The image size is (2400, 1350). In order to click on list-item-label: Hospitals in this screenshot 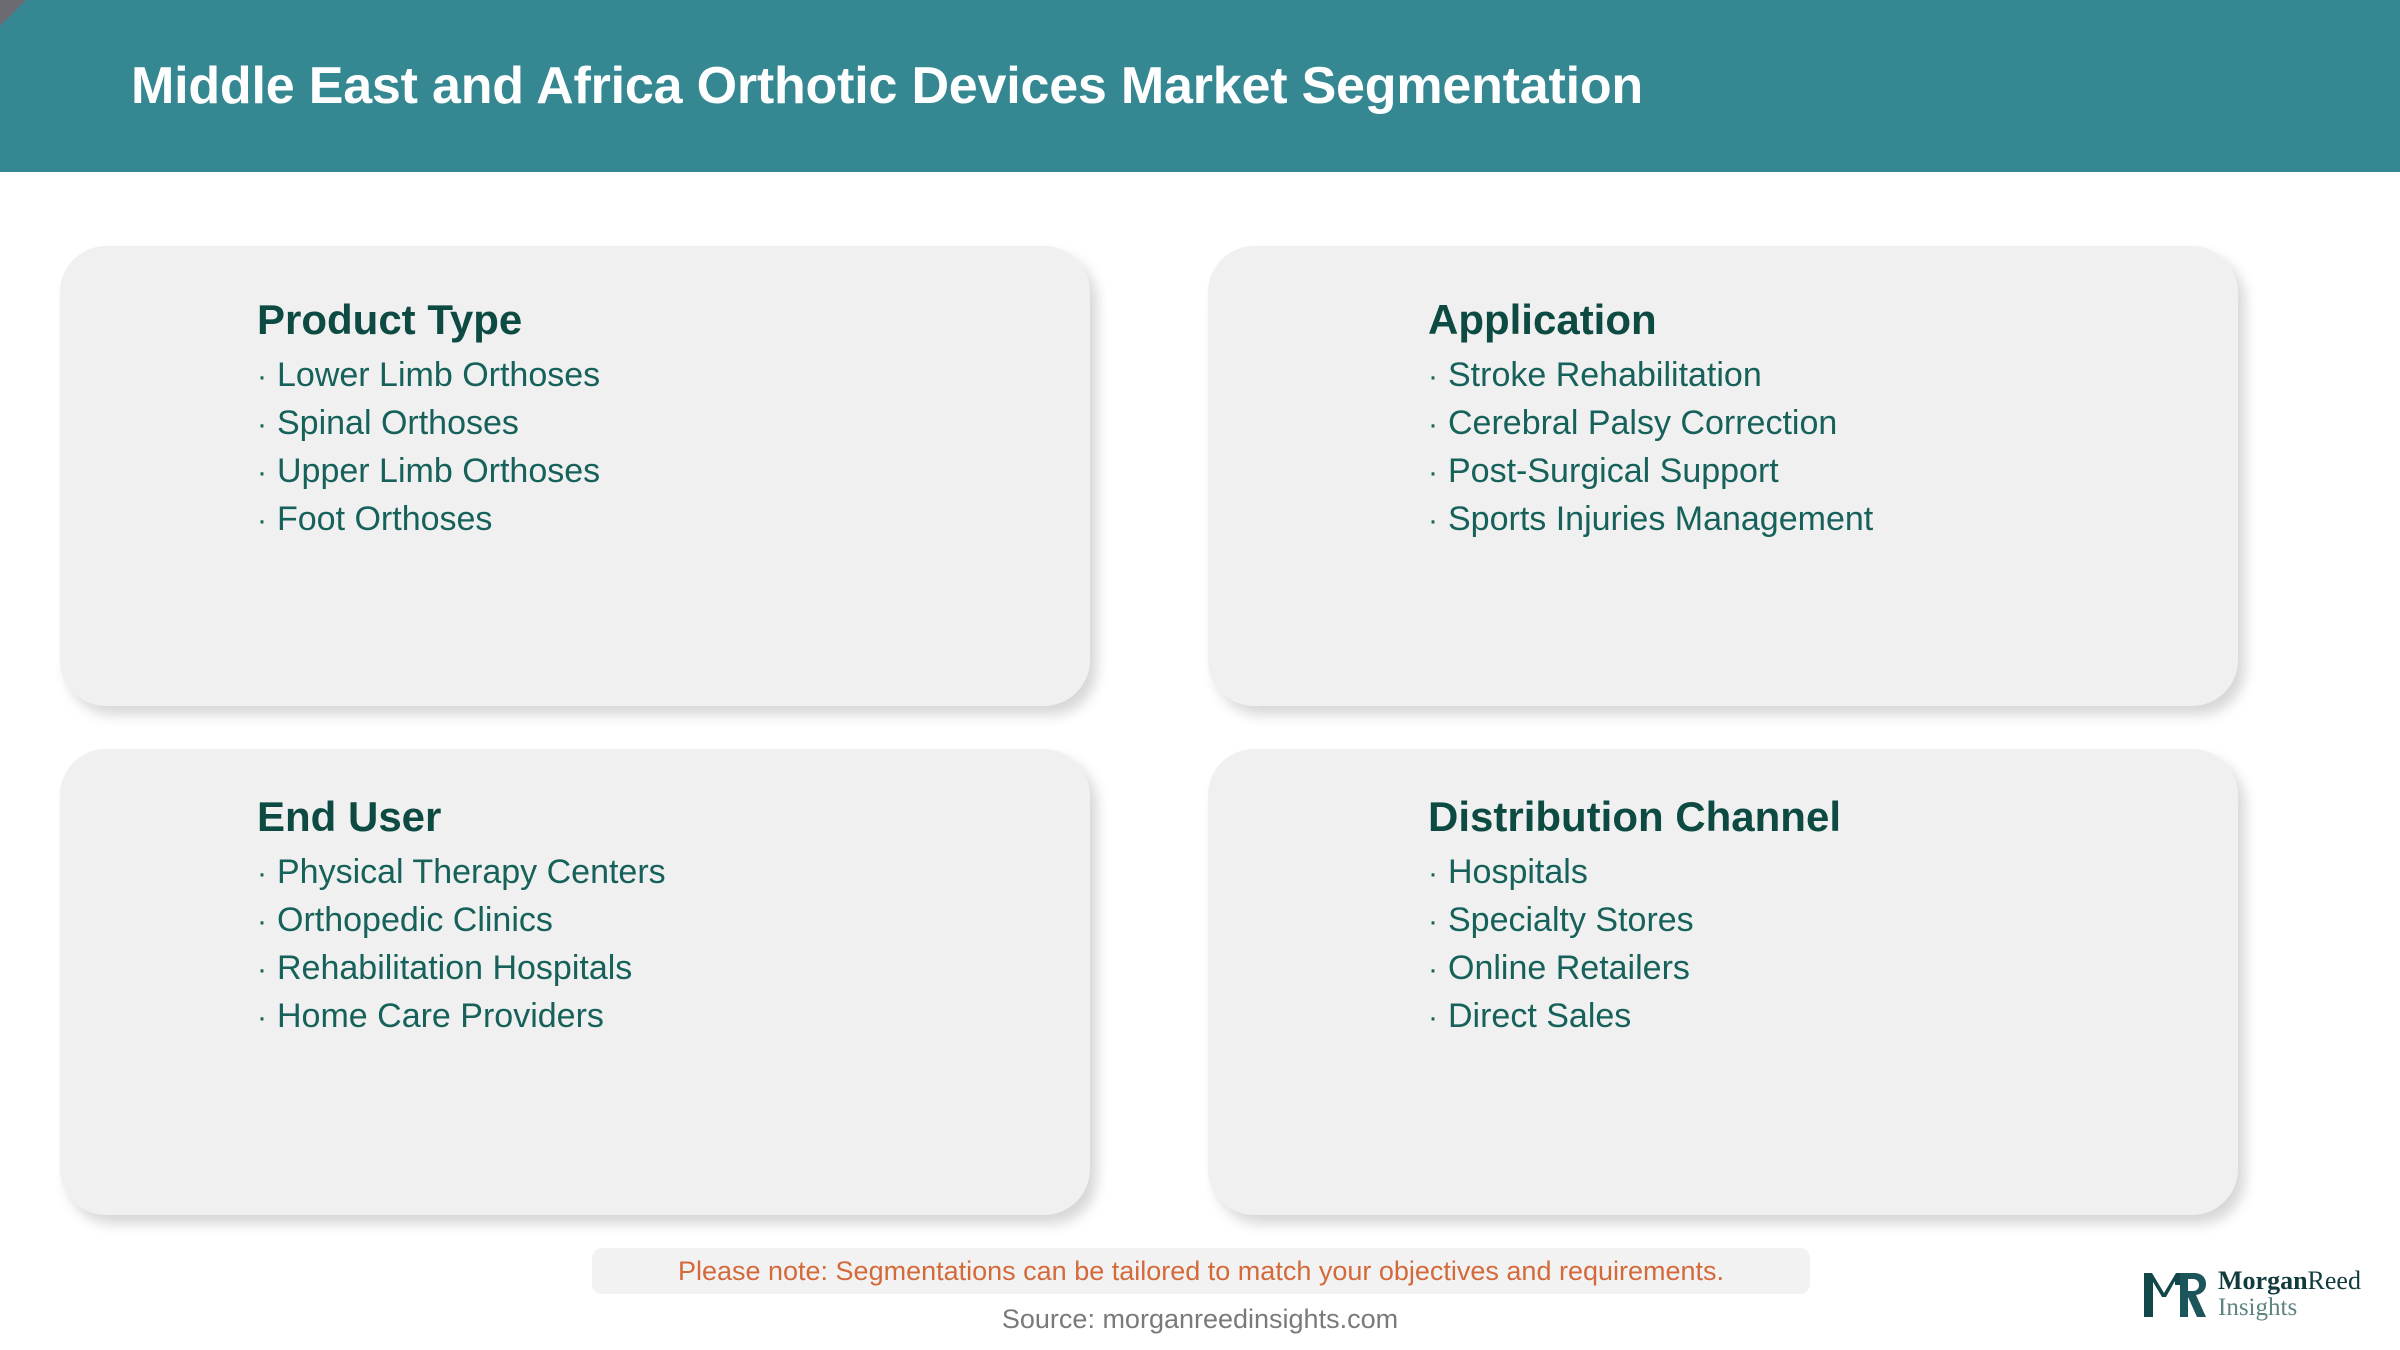, I will do `click(1518, 872)`.